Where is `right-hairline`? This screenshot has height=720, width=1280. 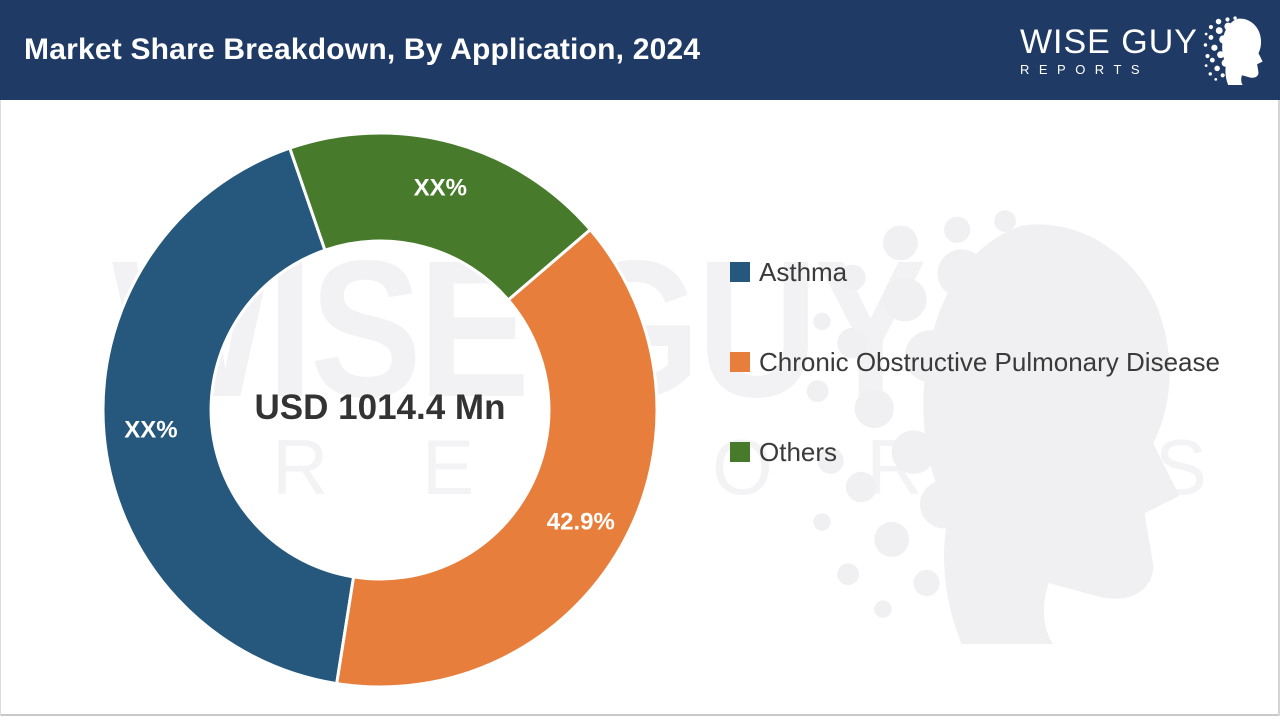
right-hairline is located at coordinates (1279, 408).